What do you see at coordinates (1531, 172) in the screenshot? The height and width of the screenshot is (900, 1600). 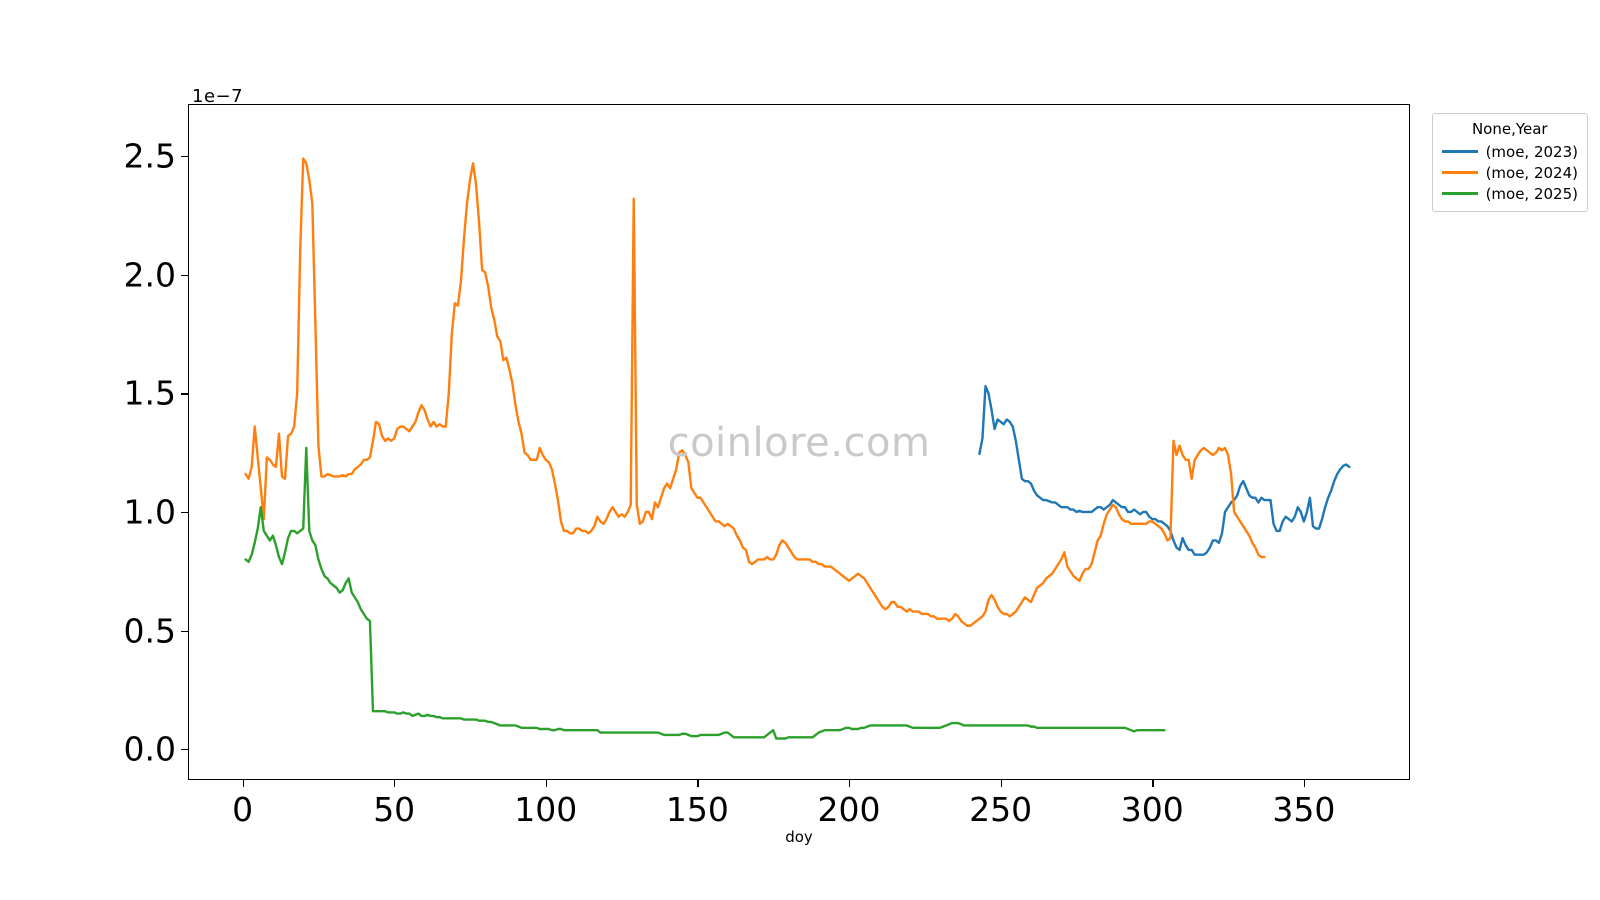 I see `legend-label-2024: (moe, 2024)` at bounding box center [1531, 172].